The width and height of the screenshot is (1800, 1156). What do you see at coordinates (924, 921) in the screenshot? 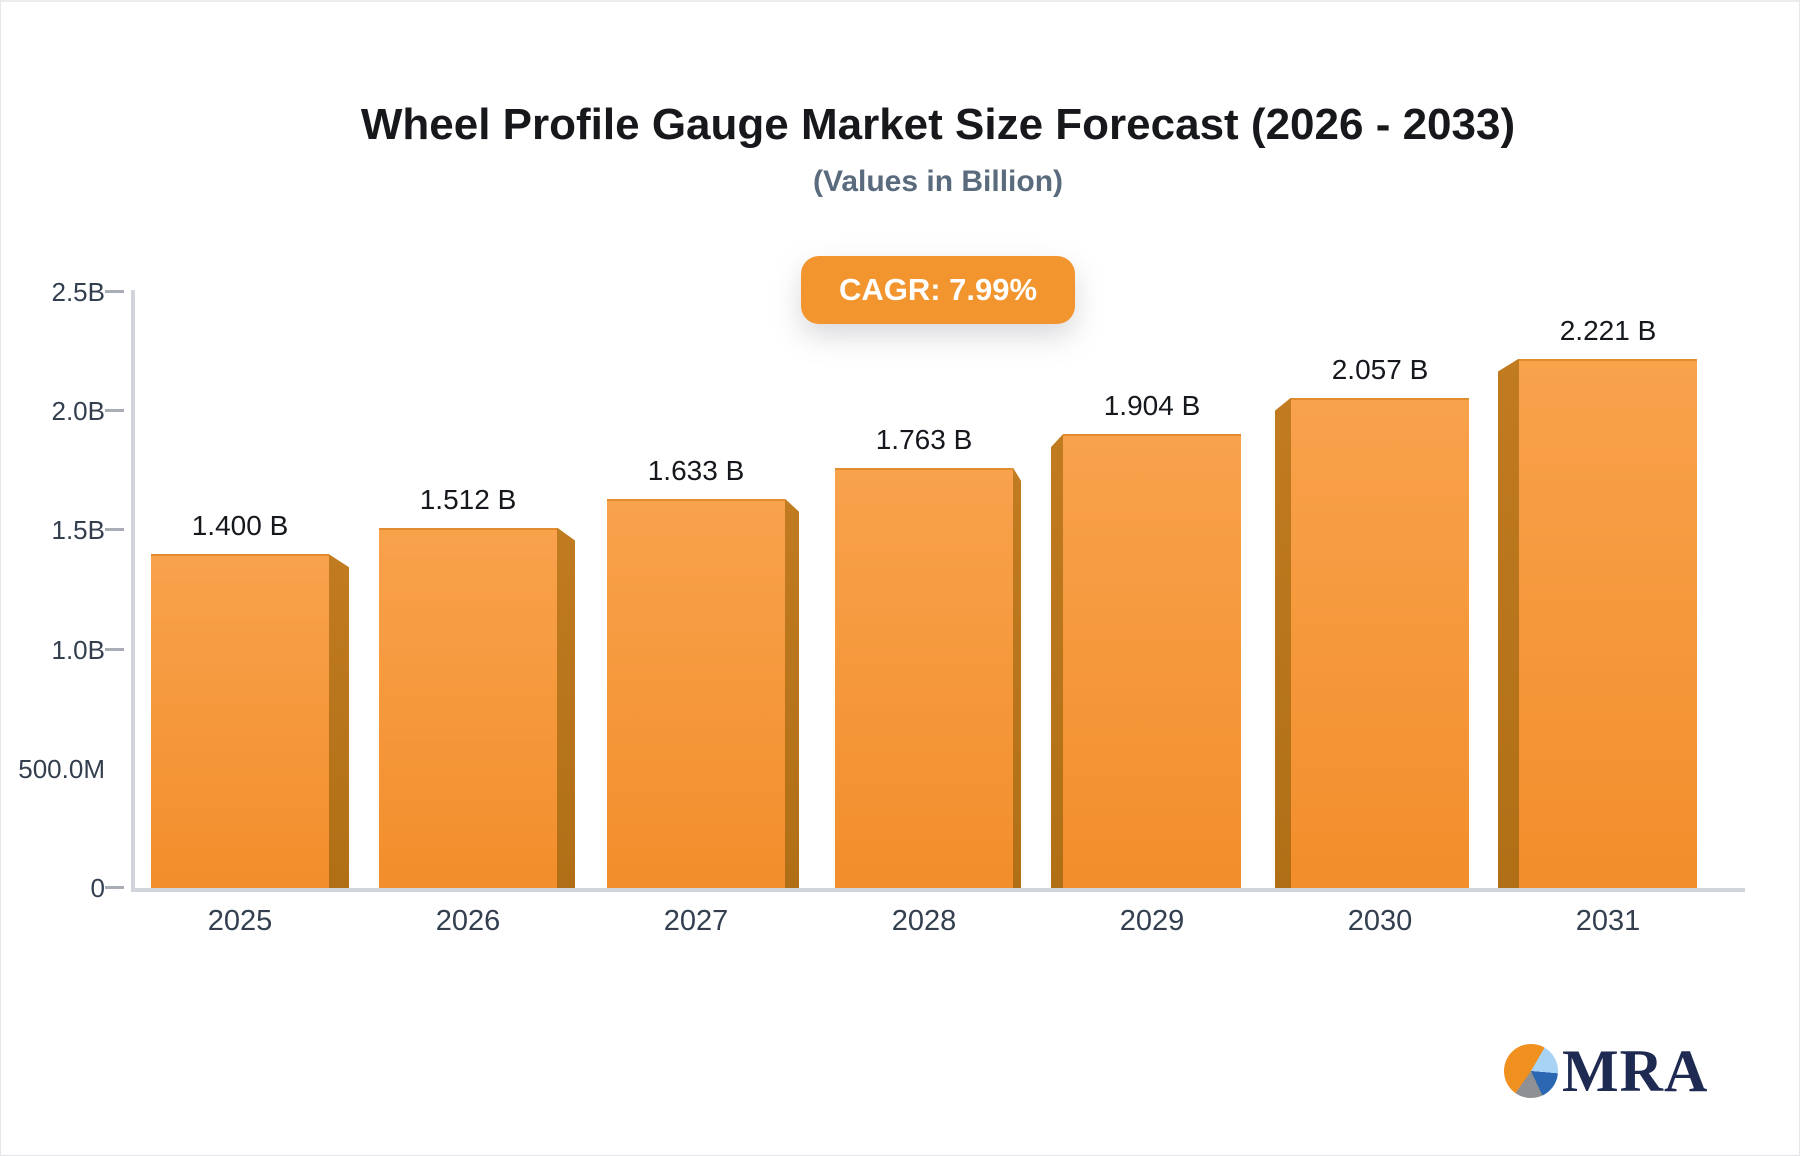
I see `x-axis-label: 2028` at bounding box center [924, 921].